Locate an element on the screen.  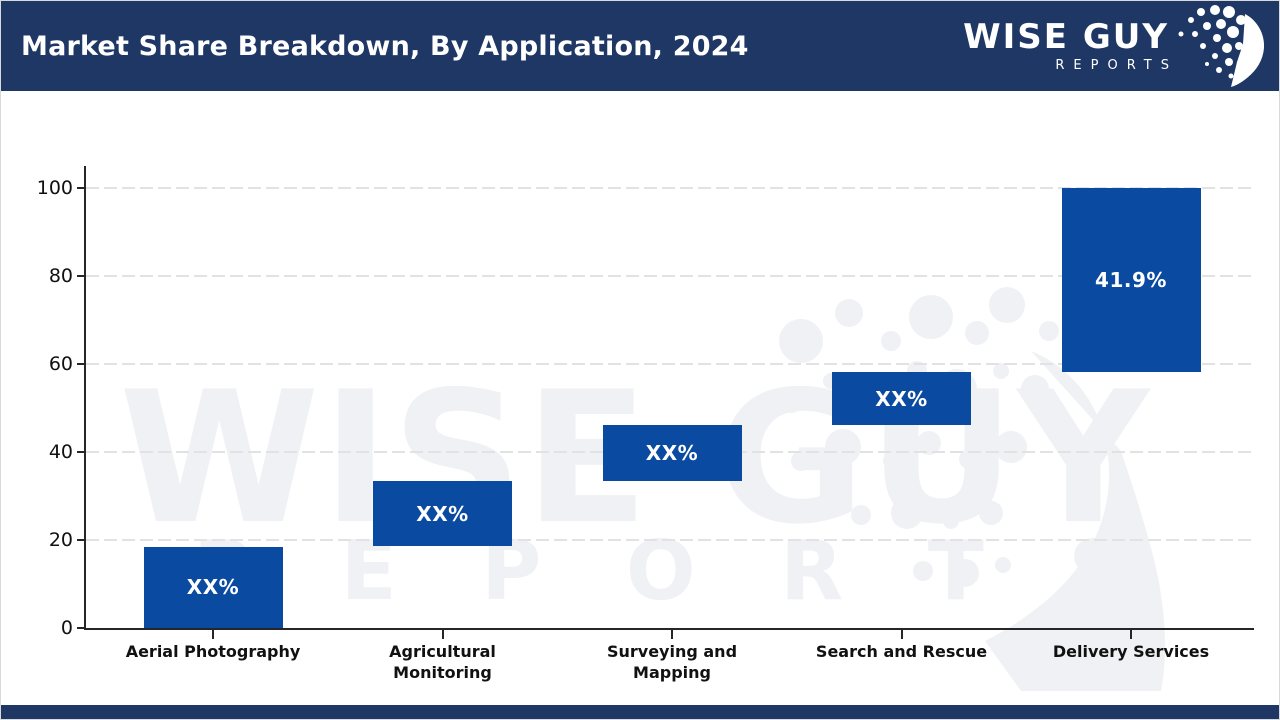
y-tick-label-60: 60 is located at coordinates (60, 363).